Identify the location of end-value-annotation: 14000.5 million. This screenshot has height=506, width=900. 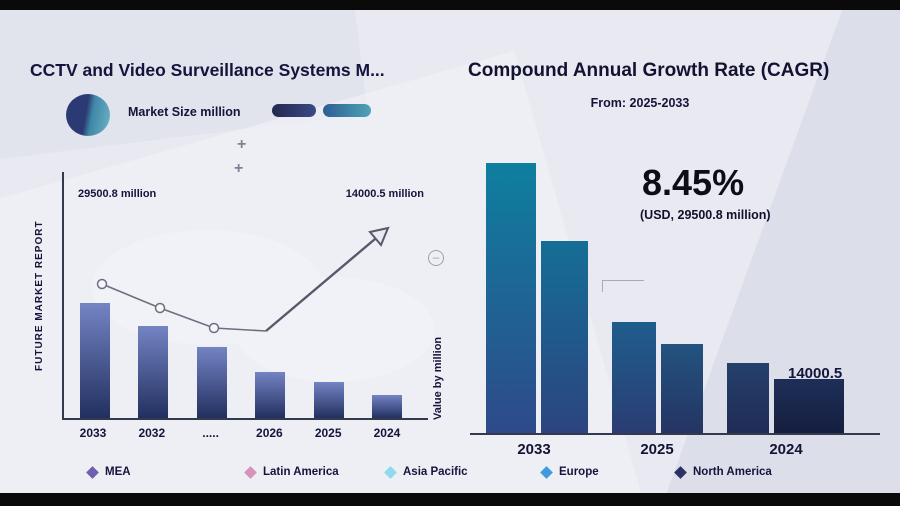
(384, 194).